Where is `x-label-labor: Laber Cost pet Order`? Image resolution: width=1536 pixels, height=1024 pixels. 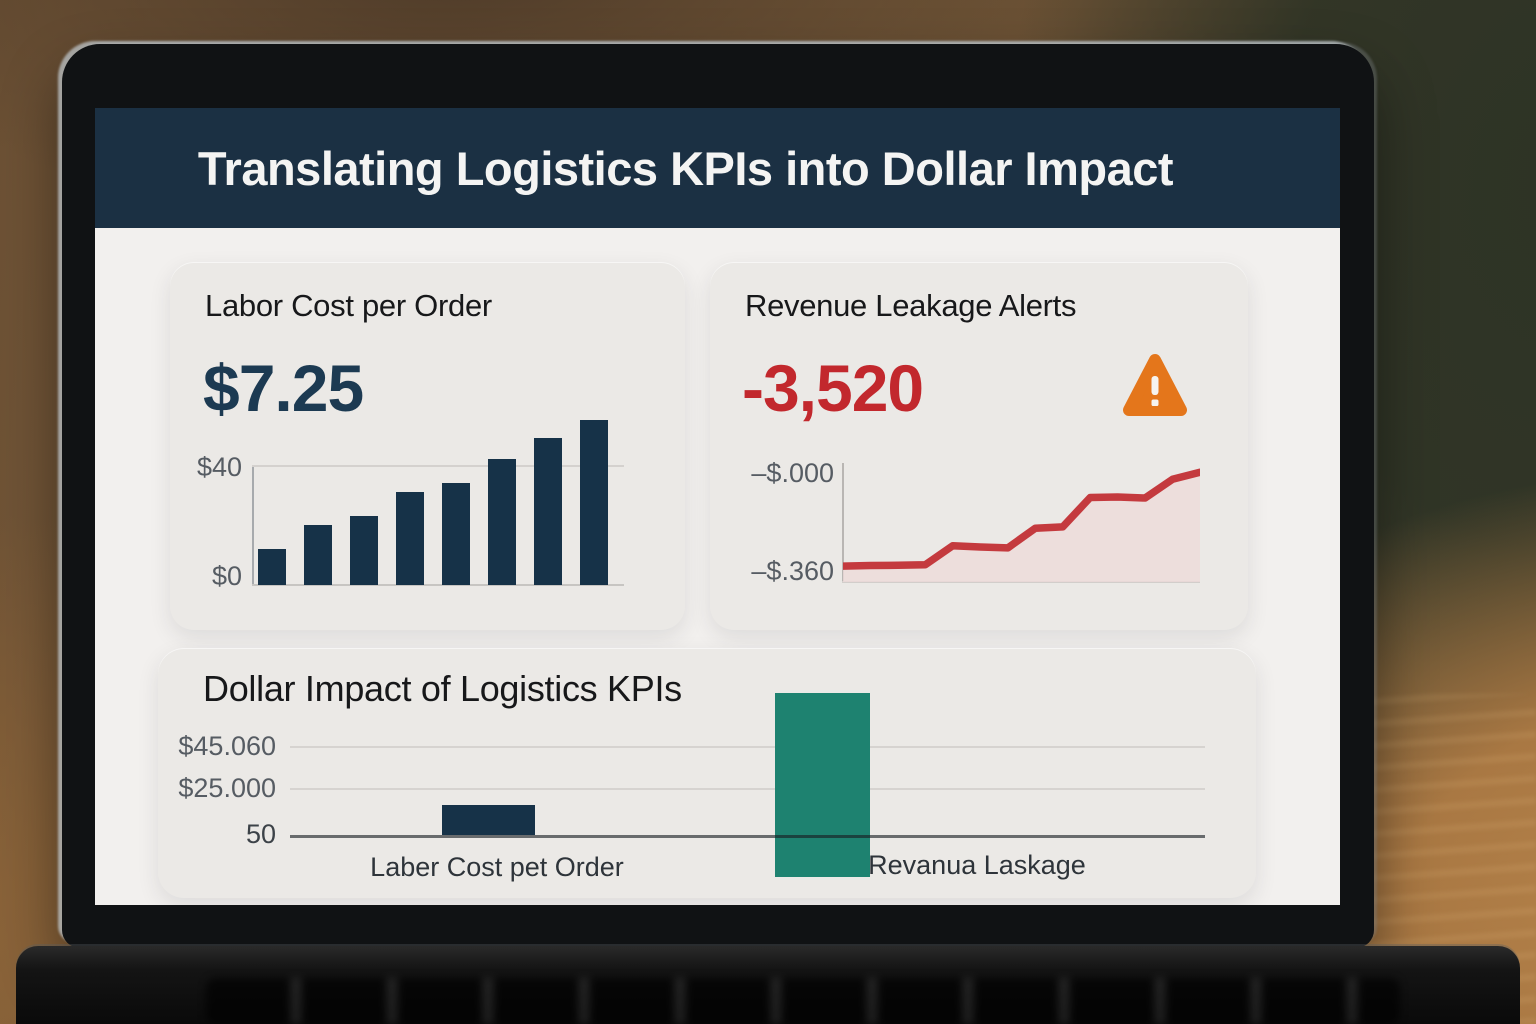 x-label-labor: Laber Cost pet Order is located at coordinates (497, 867).